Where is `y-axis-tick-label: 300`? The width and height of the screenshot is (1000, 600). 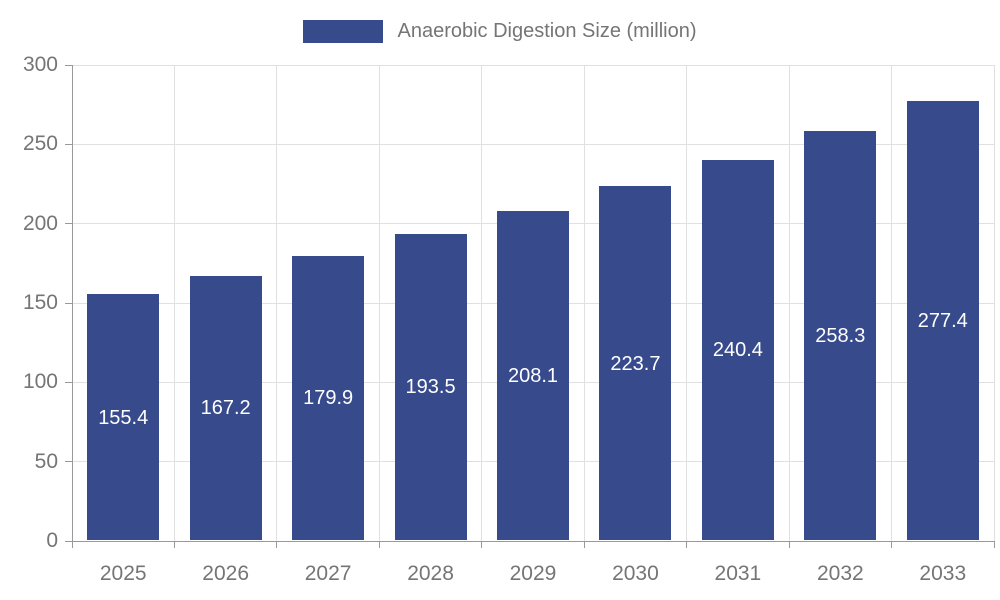
y-axis-tick-label: 300 is located at coordinates (40, 64).